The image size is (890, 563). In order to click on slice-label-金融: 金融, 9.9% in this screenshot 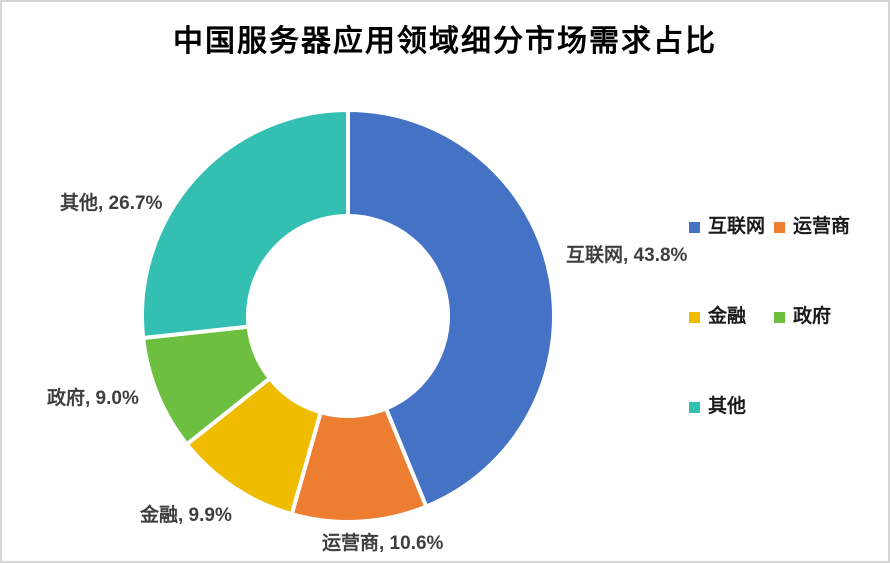, I will do `click(186, 515)`.